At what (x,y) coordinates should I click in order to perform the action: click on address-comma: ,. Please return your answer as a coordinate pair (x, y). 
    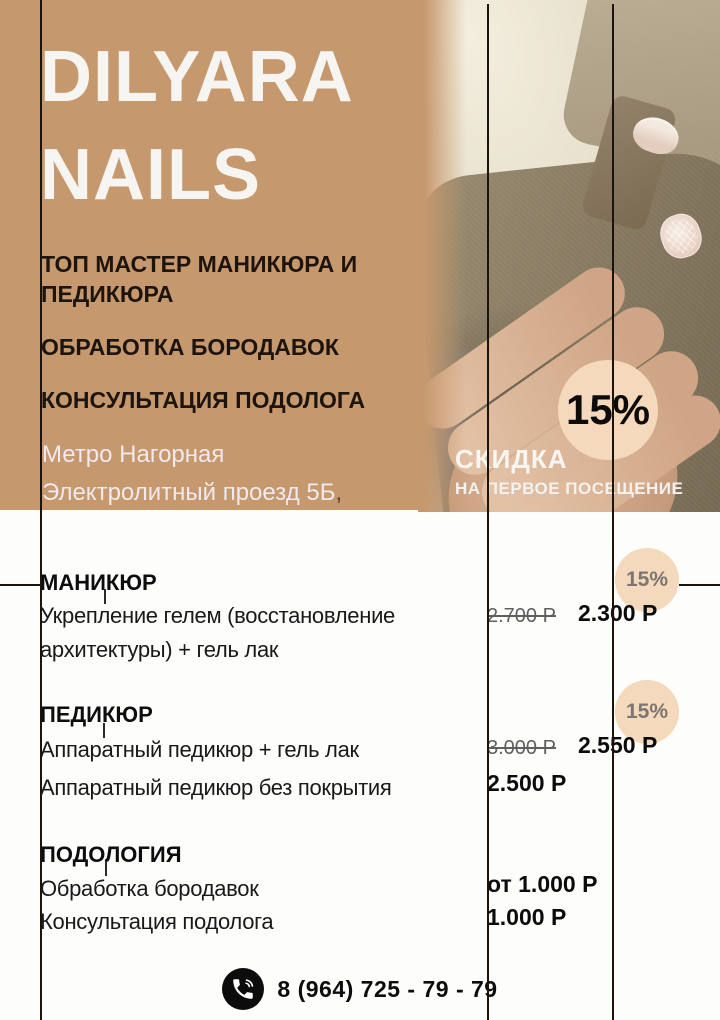
    Looking at the image, I should click on (339, 492).